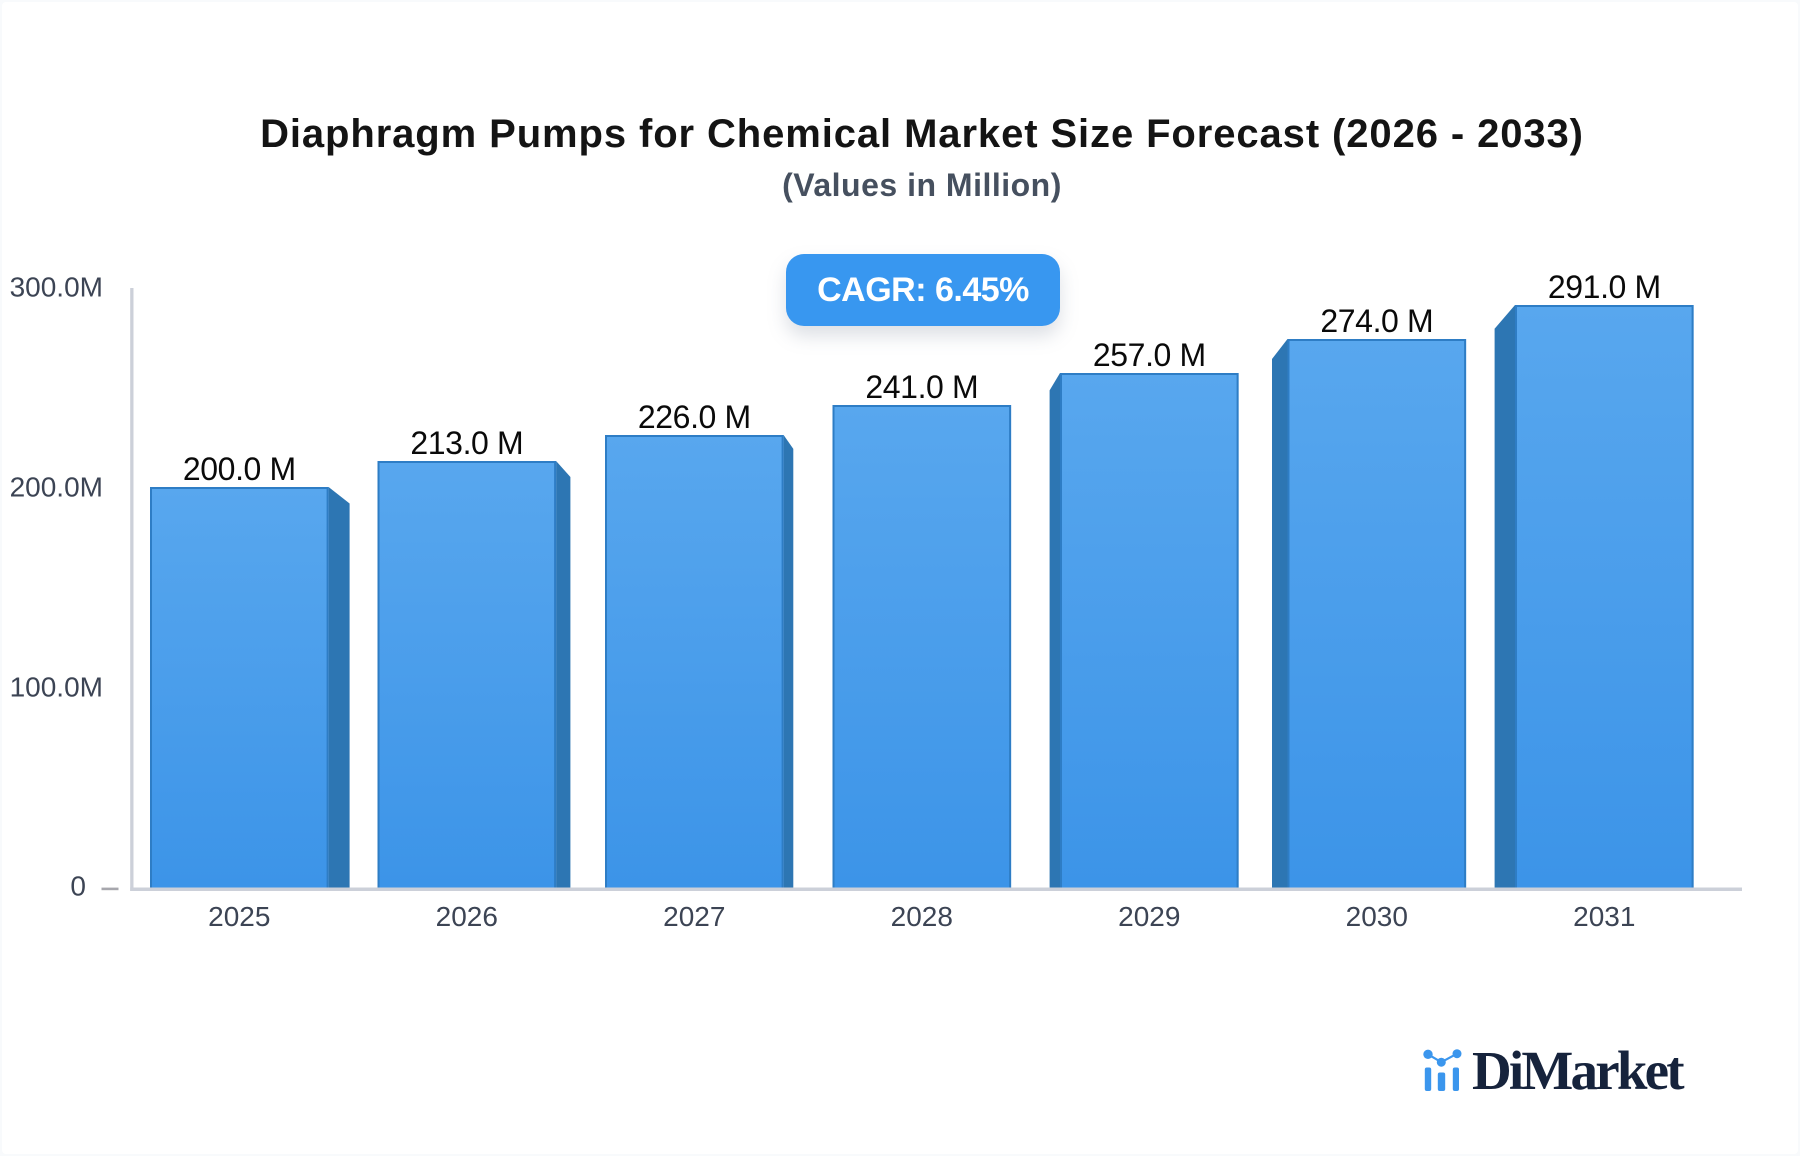 The width and height of the screenshot is (1800, 1156). Describe the element at coordinates (1149, 355) in the screenshot. I see `svg-text: 257.0 M` at that location.